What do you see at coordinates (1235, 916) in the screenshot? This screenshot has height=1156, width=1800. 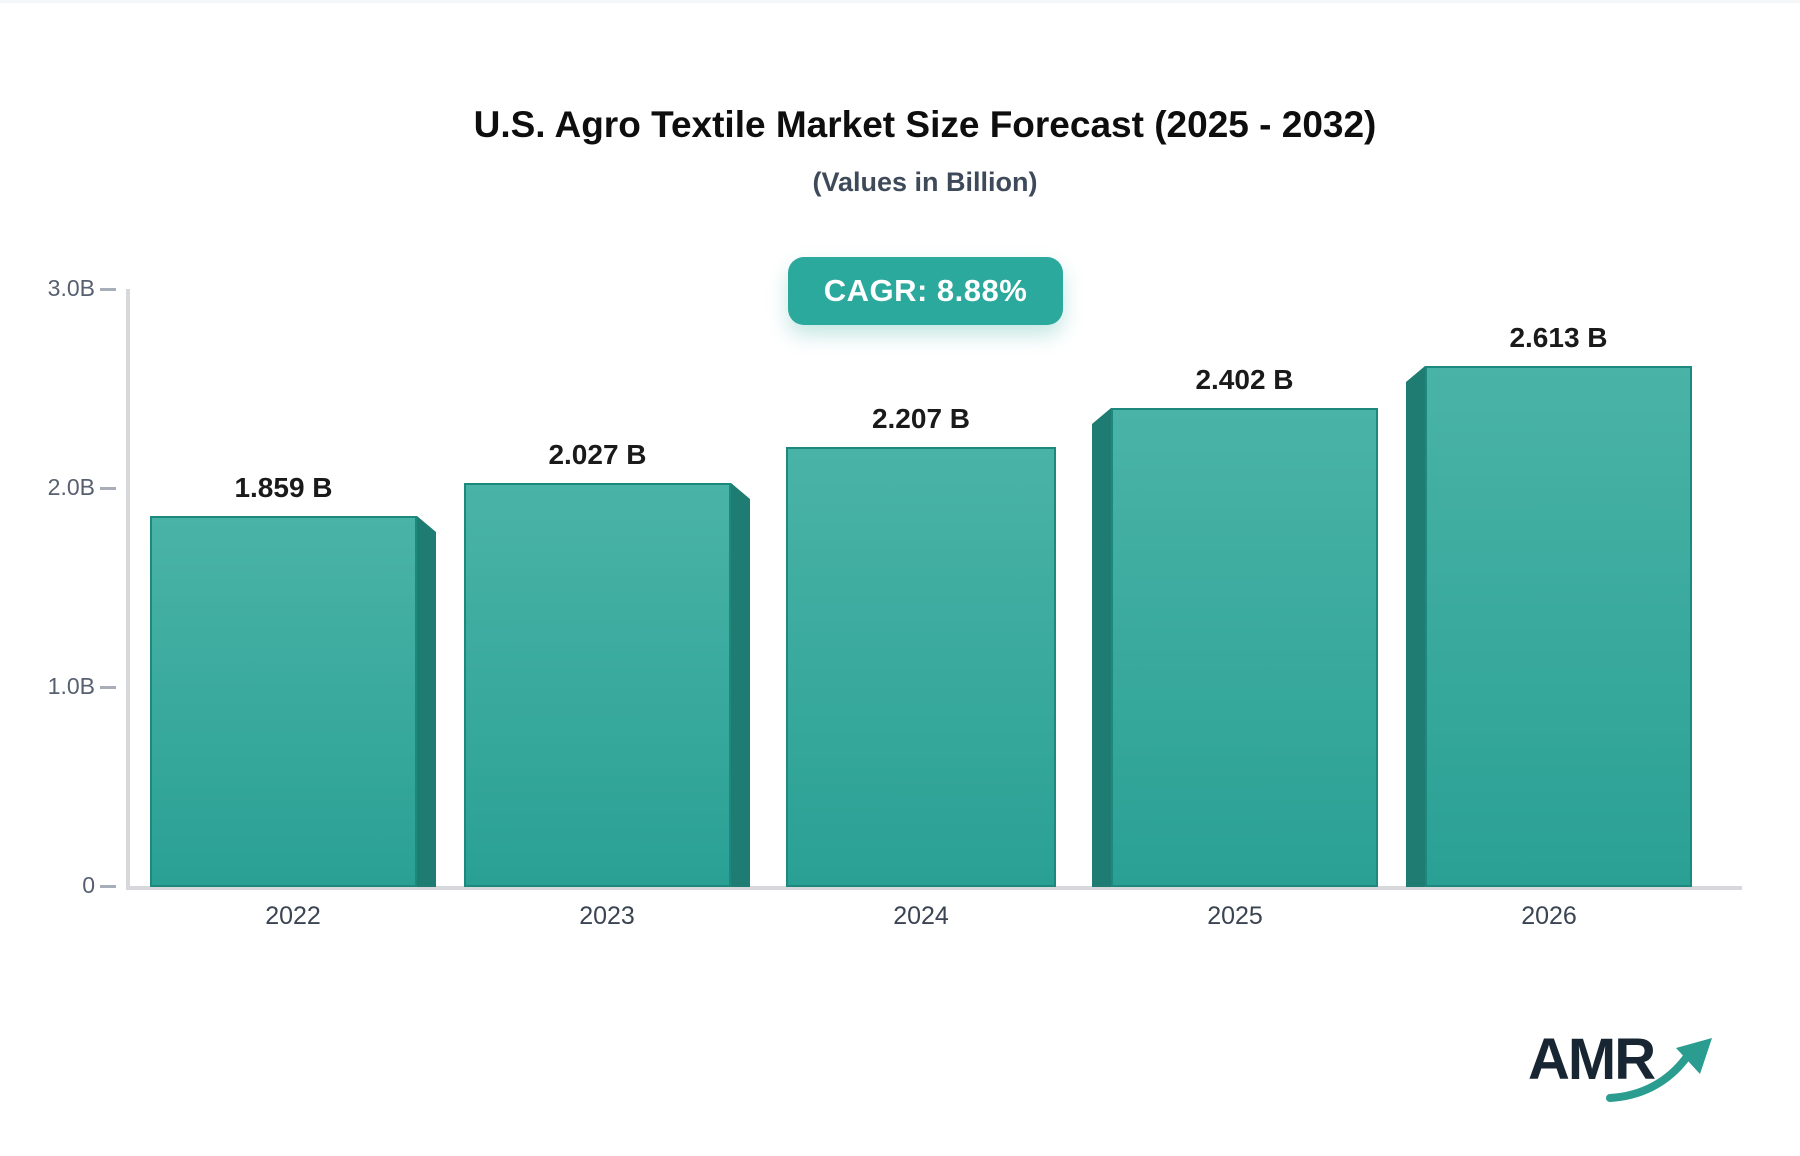 I see `x-axis-label: 2025` at bounding box center [1235, 916].